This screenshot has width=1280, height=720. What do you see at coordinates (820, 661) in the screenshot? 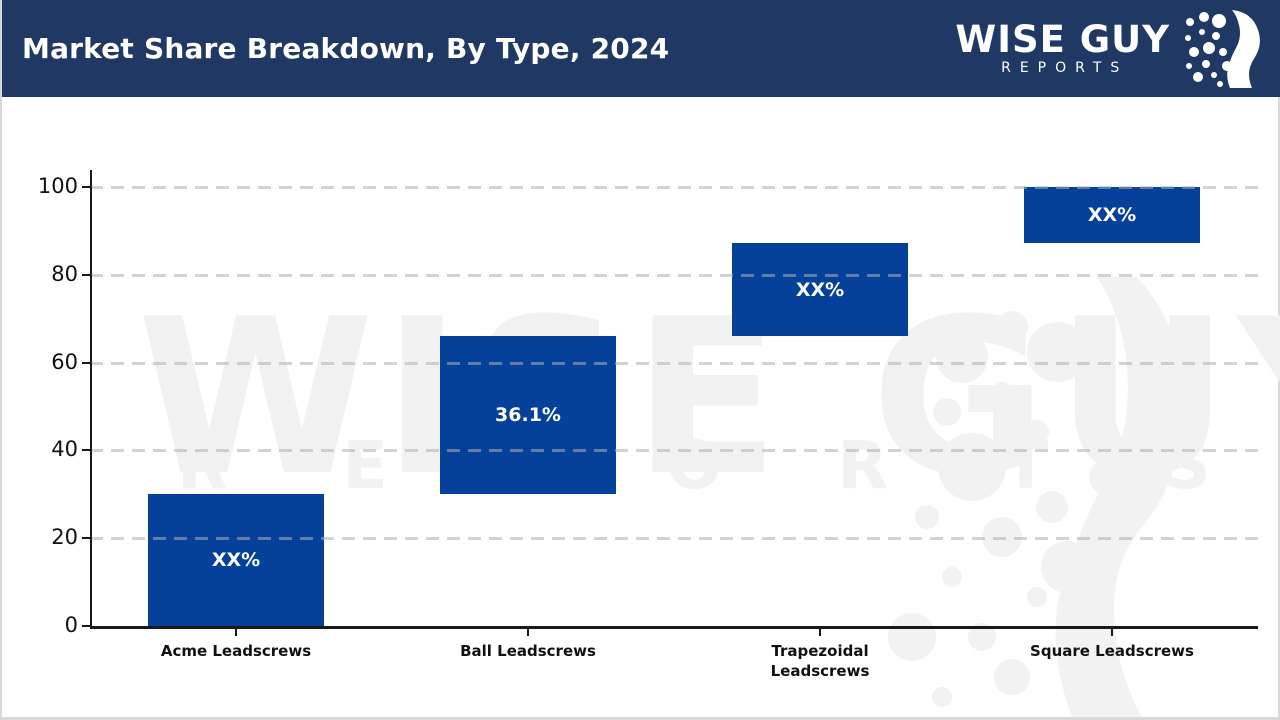
I see `x-axis-category-label: Trapezoidal Leadscrews` at bounding box center [820, 661].